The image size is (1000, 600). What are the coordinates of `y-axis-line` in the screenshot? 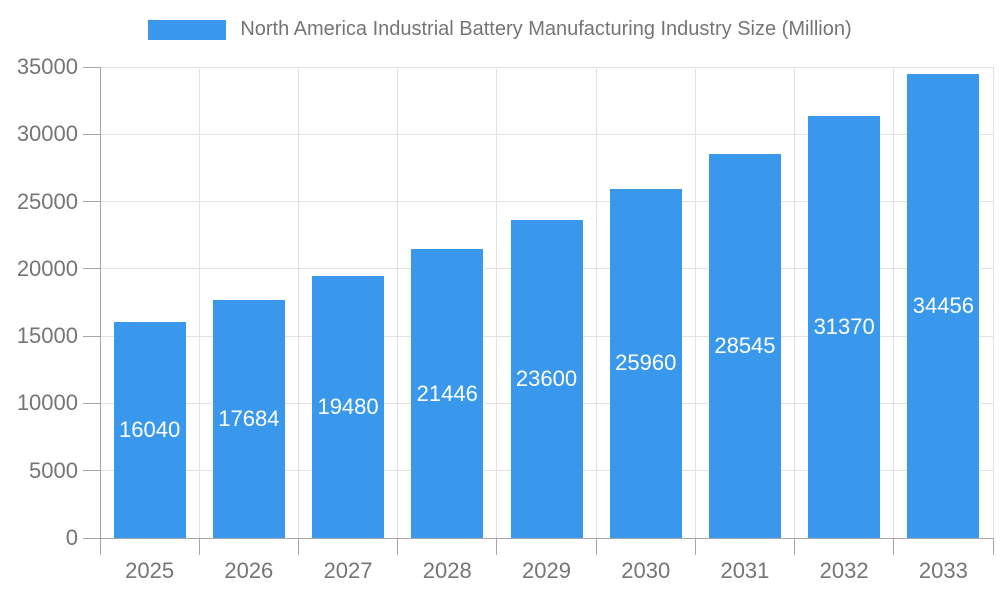 It's located at (100, 311).